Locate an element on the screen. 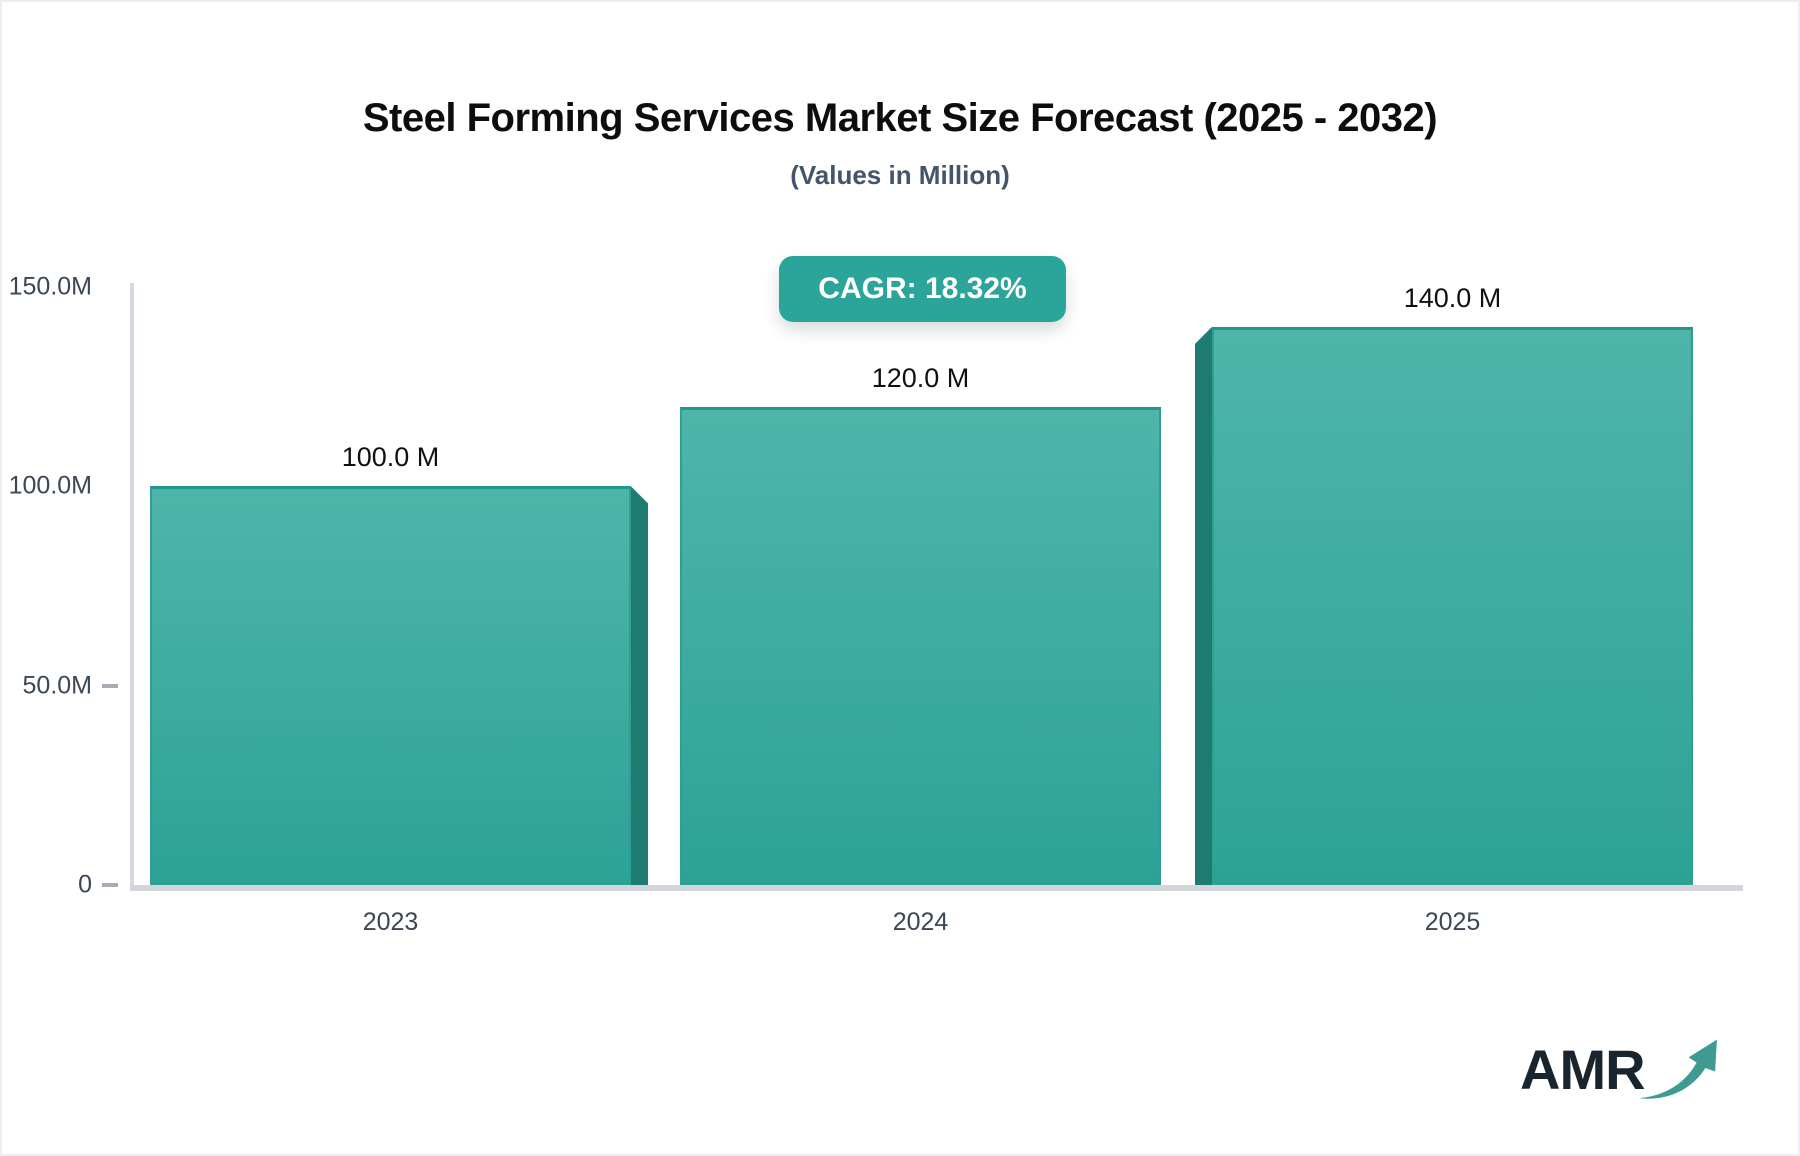 The width and height of the screenshot is (1800, 1156). amr-logo-text: AMR is located at coordinates (1583, 1069).